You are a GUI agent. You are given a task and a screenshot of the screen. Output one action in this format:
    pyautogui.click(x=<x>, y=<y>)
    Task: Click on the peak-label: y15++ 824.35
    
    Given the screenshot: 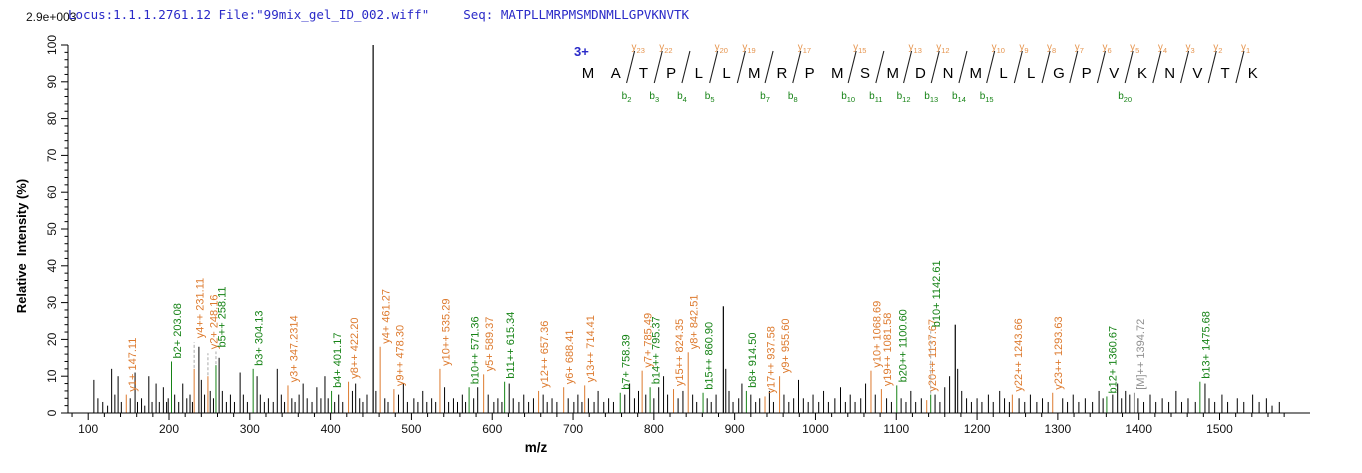 What is the action you would take?
    pyautogui.click(x=680, y=352)
    